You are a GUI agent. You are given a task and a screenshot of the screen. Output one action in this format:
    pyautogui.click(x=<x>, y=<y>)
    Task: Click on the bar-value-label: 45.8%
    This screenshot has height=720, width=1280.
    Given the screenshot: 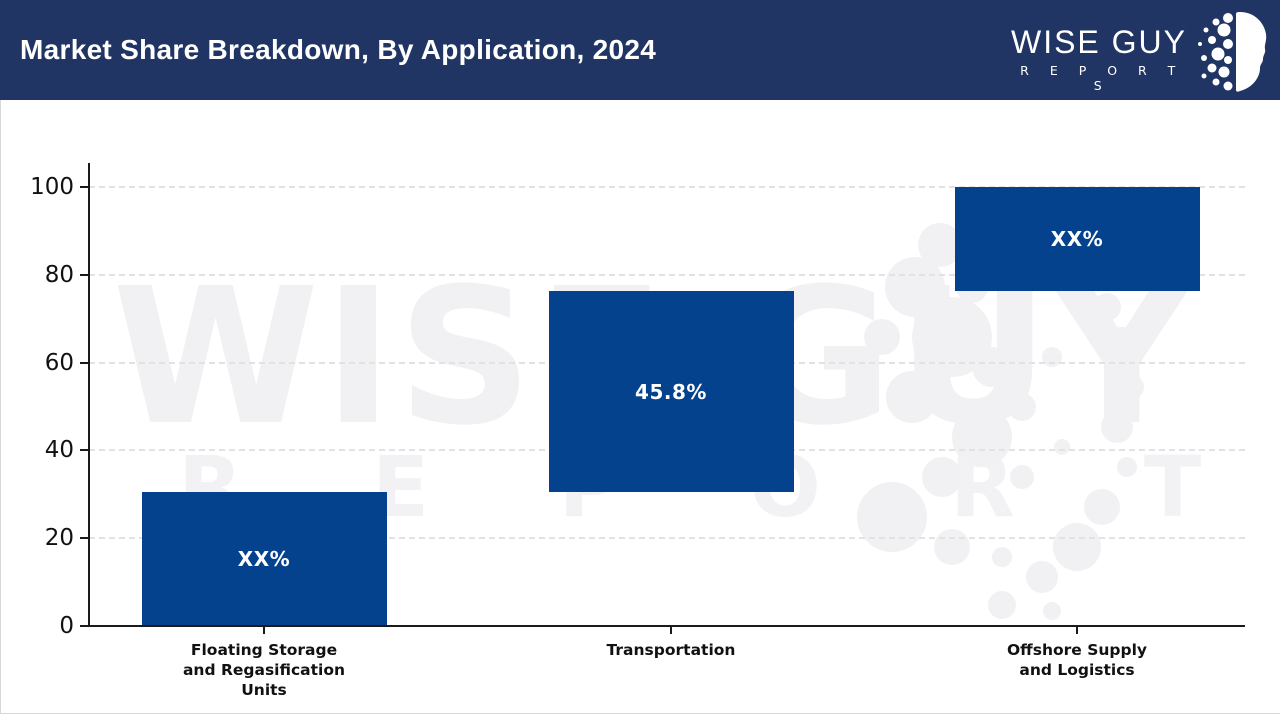 What is the action you would take?
    pyautogui.click(x=671, y=391)
    